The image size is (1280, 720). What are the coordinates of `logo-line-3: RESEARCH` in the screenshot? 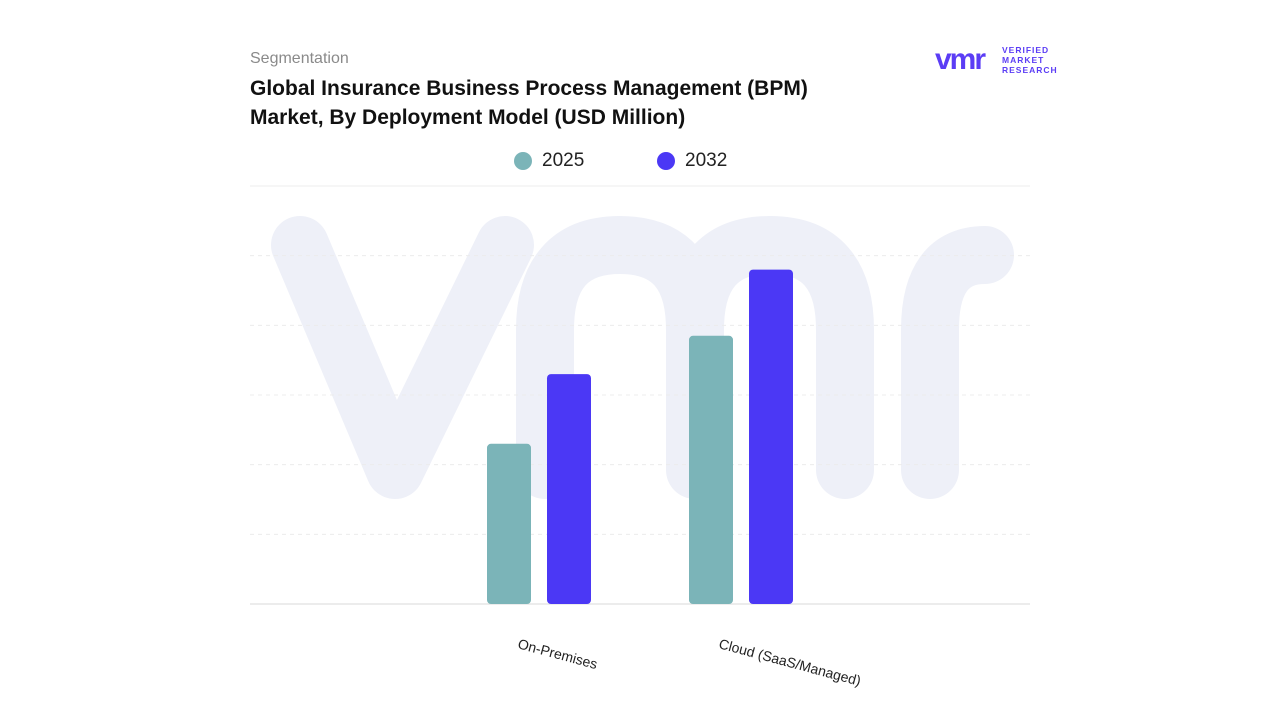 It's located at (1030, 70).